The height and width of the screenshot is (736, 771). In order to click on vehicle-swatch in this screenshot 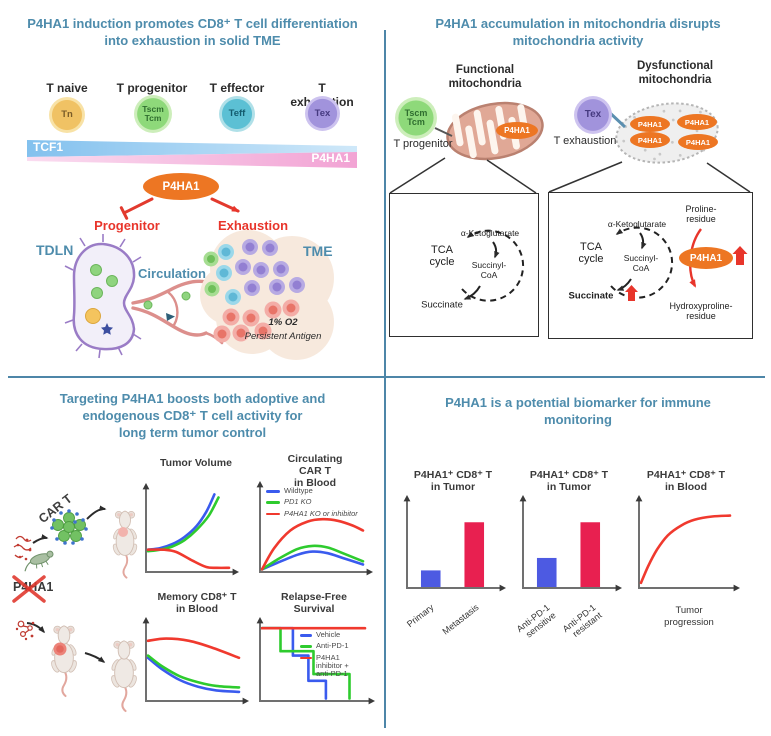, I will do `click(306, 635)`.